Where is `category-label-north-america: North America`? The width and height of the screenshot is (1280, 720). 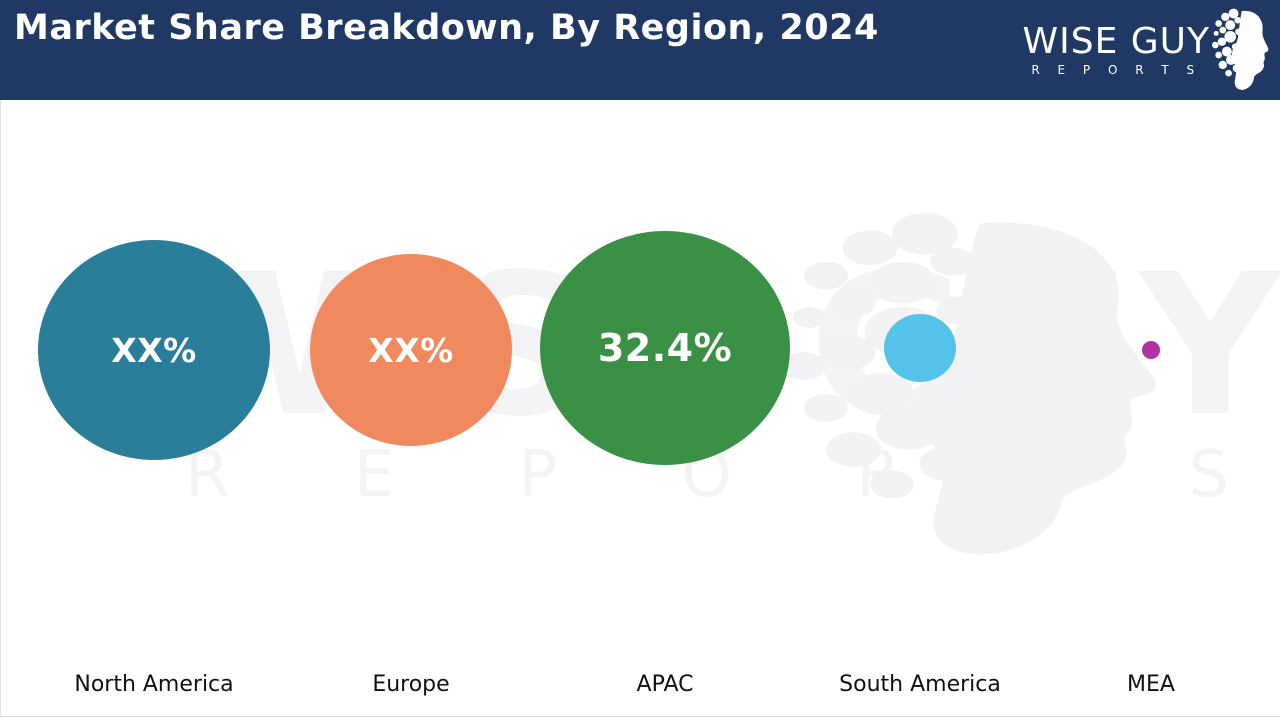 category-label-north-america: North America is located at coordinates (154, 684).